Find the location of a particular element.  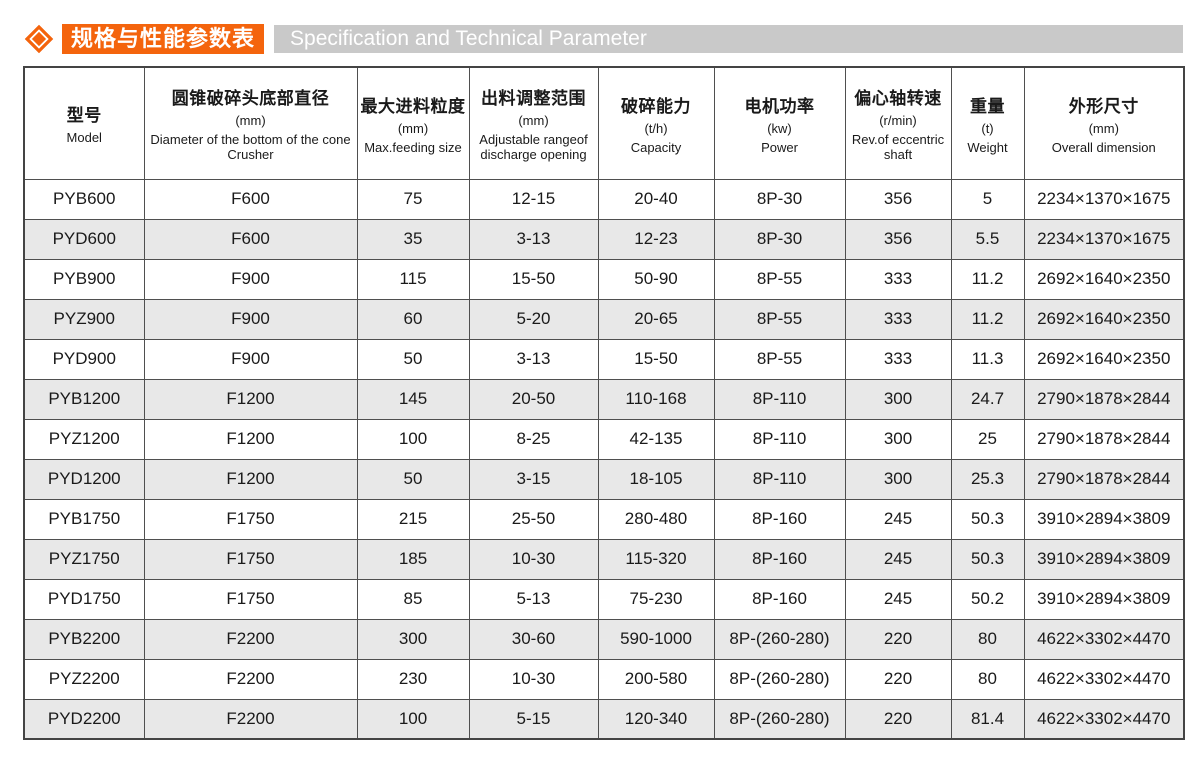

table-cell: 20-50 is located at coordinates (533, 399).